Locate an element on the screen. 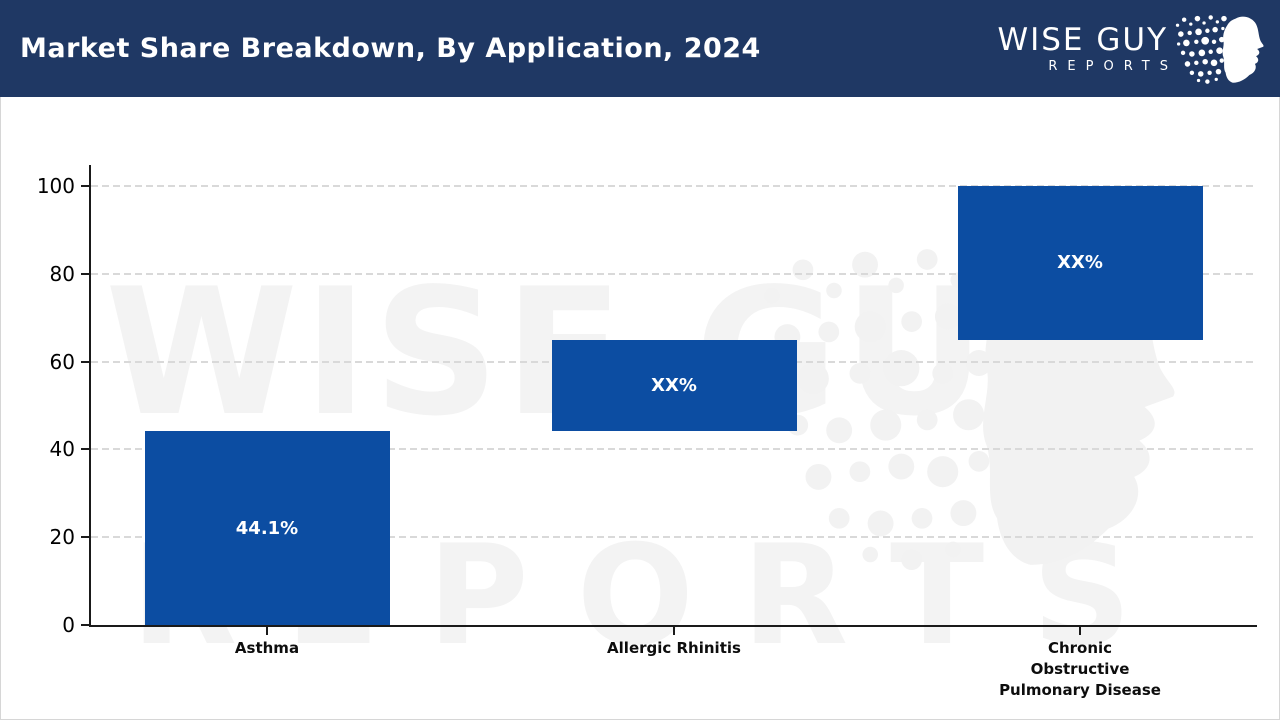 Image resolution: width=1280 pixels, height=720 pixels. bar-allergic-rhinitis: XX% is located at coordinates (674, 385).